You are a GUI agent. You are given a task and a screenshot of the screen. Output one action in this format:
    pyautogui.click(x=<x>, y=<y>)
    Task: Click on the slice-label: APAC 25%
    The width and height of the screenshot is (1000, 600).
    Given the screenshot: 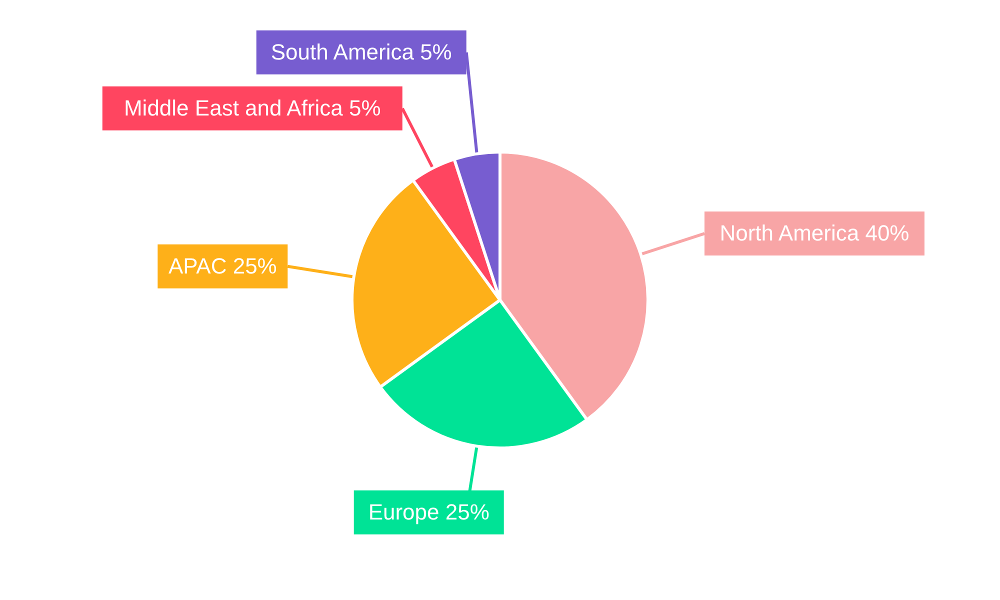 What is the action you would take?
    pyautogui.click(x=222, y=265)
    